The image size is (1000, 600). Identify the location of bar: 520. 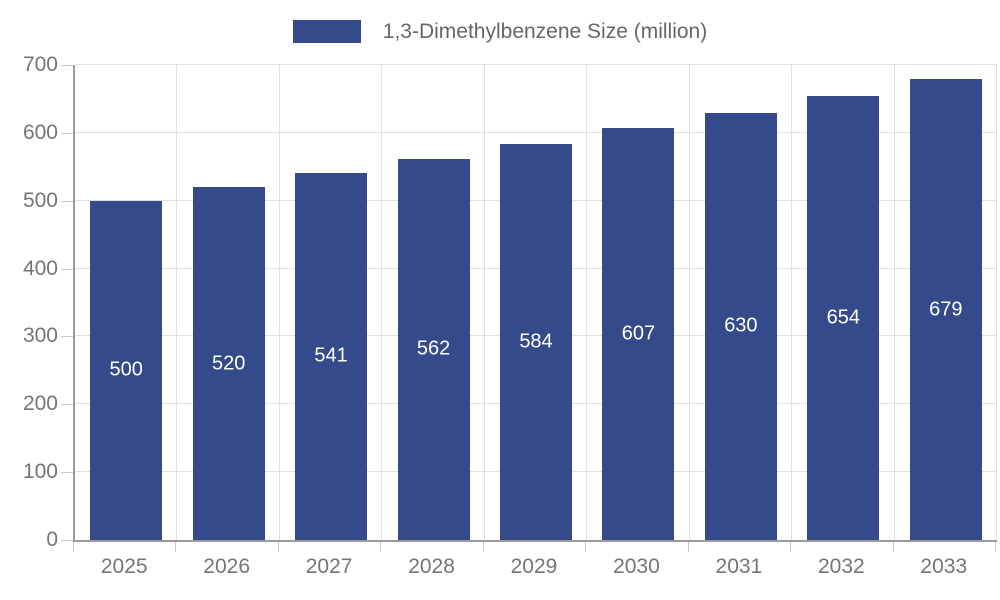
(228, 363).